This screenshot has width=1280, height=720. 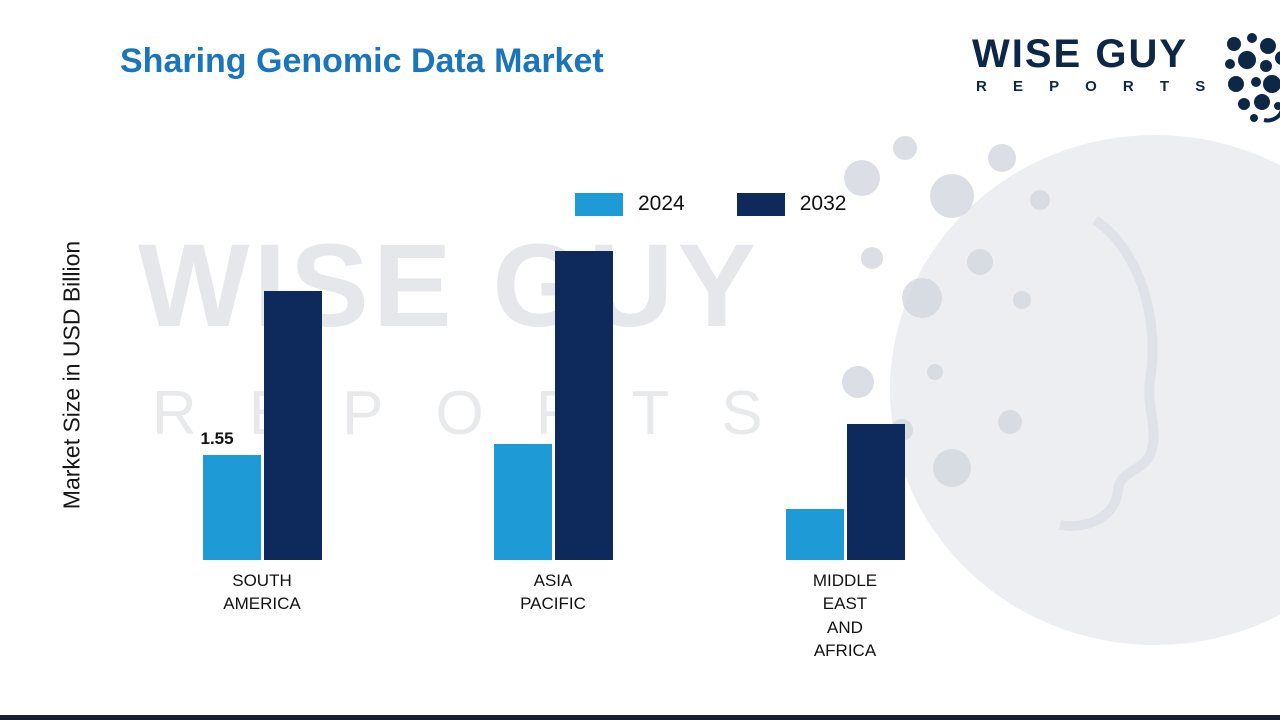 What do you see at coordinates (1080, 54) in the screenshot?
I see `logo-wordmark: WISE GUY` at bounding box center [1080, 54].